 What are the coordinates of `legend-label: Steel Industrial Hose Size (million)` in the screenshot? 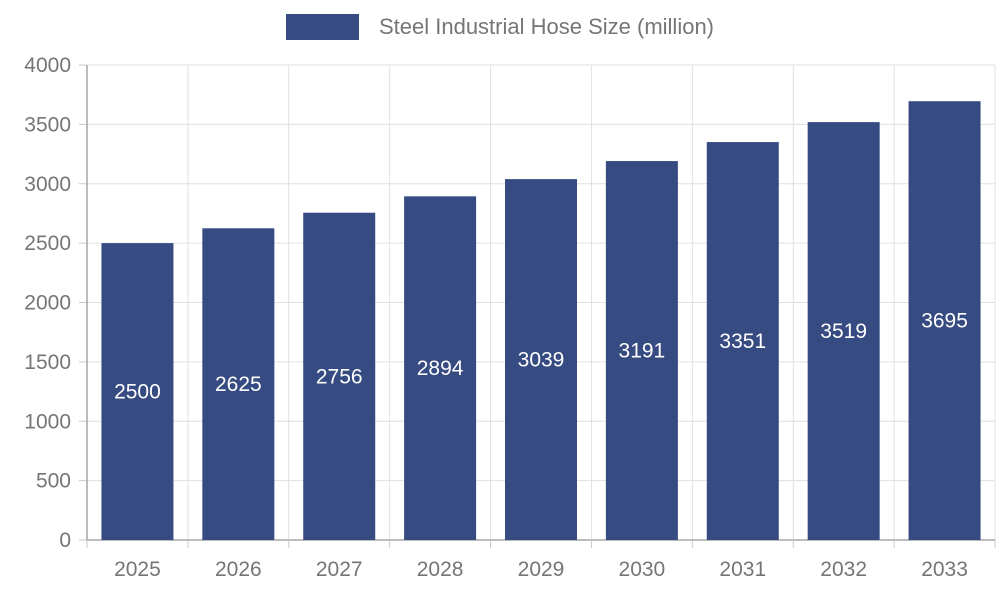 It's located at (546, 26).